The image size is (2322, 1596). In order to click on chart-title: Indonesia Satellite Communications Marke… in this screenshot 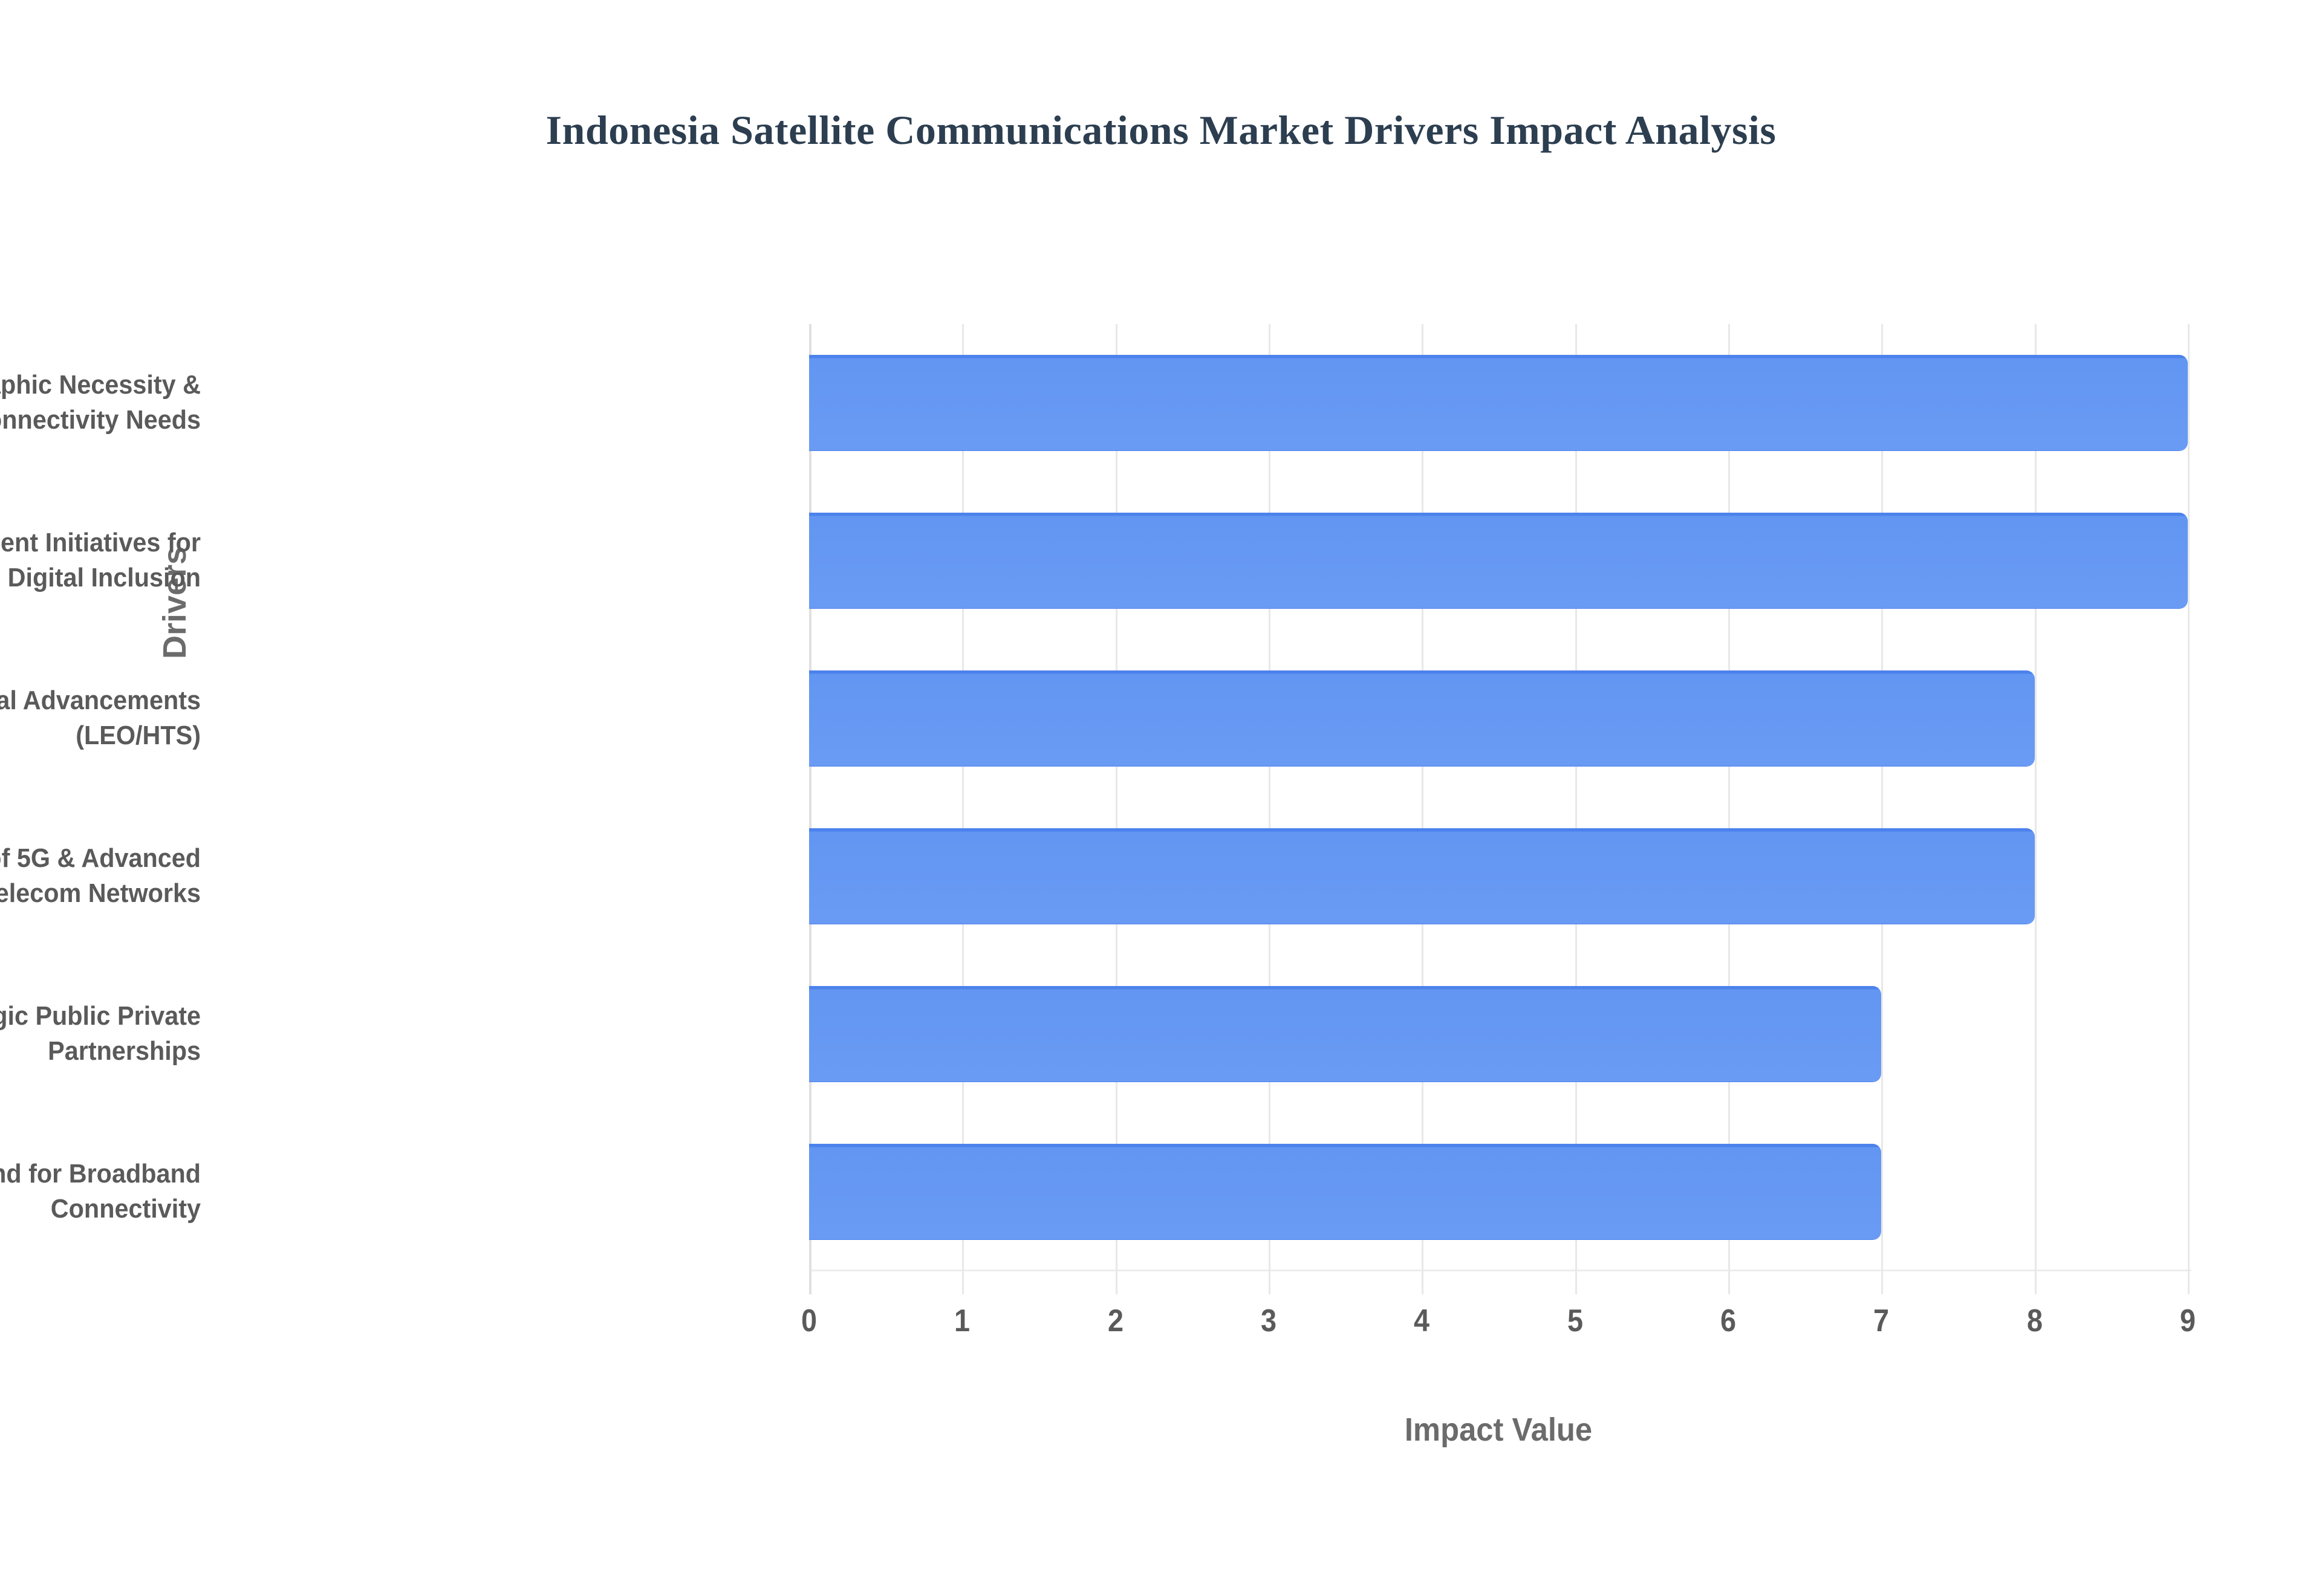, I will do `click(1161, 130)`.